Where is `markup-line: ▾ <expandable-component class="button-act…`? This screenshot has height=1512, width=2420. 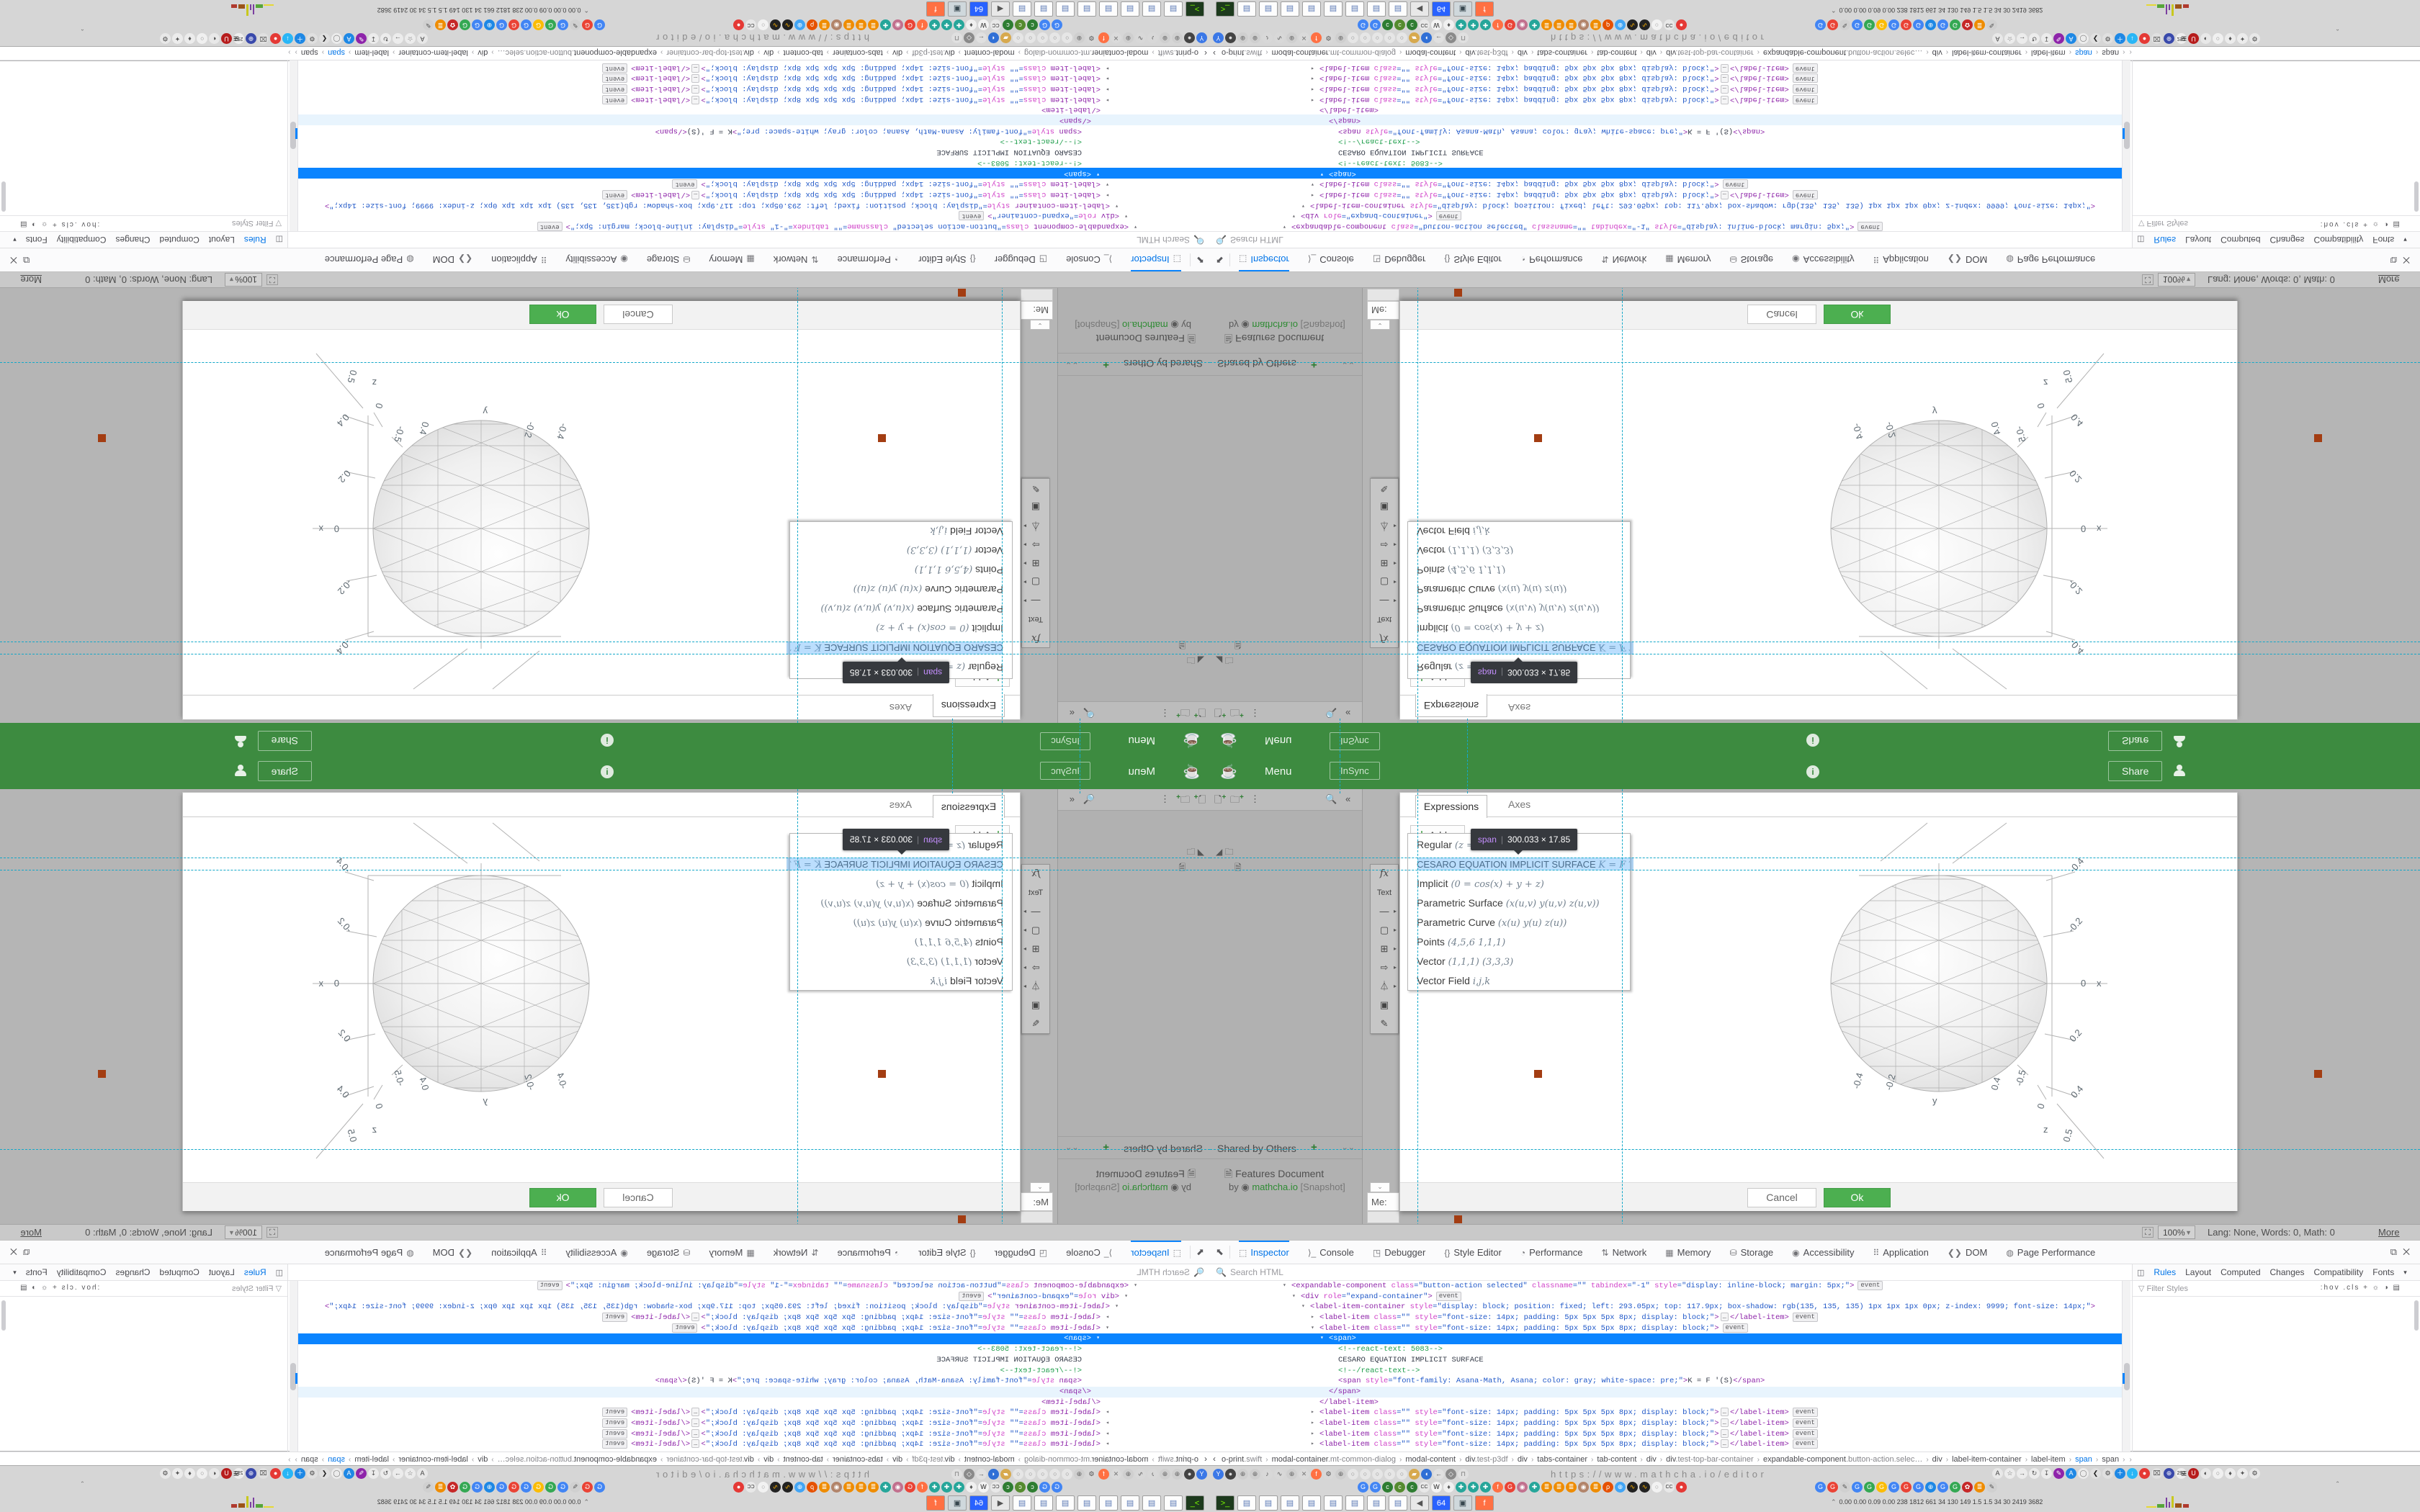 markup-line: ▾ <expandable-component class="button-act… is located at coordinates (1666, 1286).